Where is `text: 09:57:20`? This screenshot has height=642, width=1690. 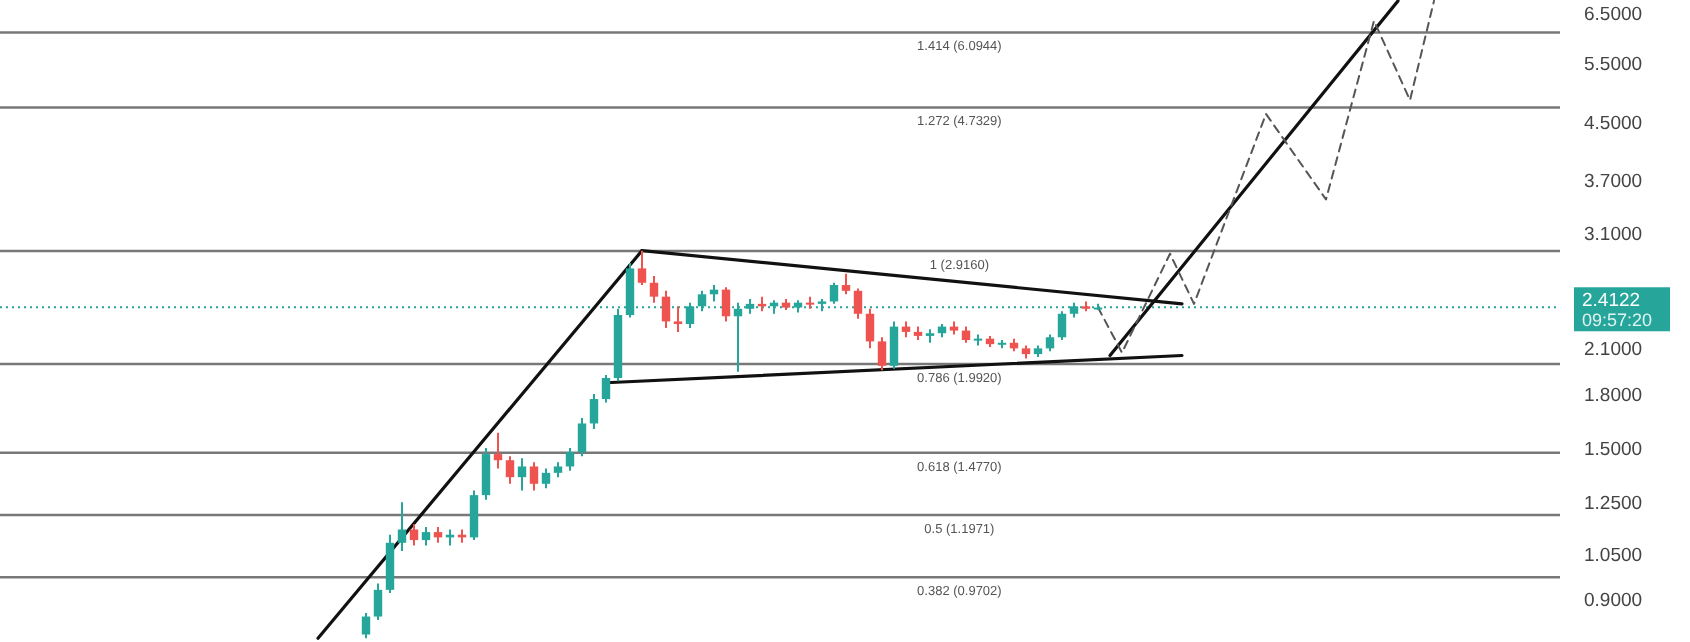
text: 09:57:20 is located at coordinates (1617, 320).